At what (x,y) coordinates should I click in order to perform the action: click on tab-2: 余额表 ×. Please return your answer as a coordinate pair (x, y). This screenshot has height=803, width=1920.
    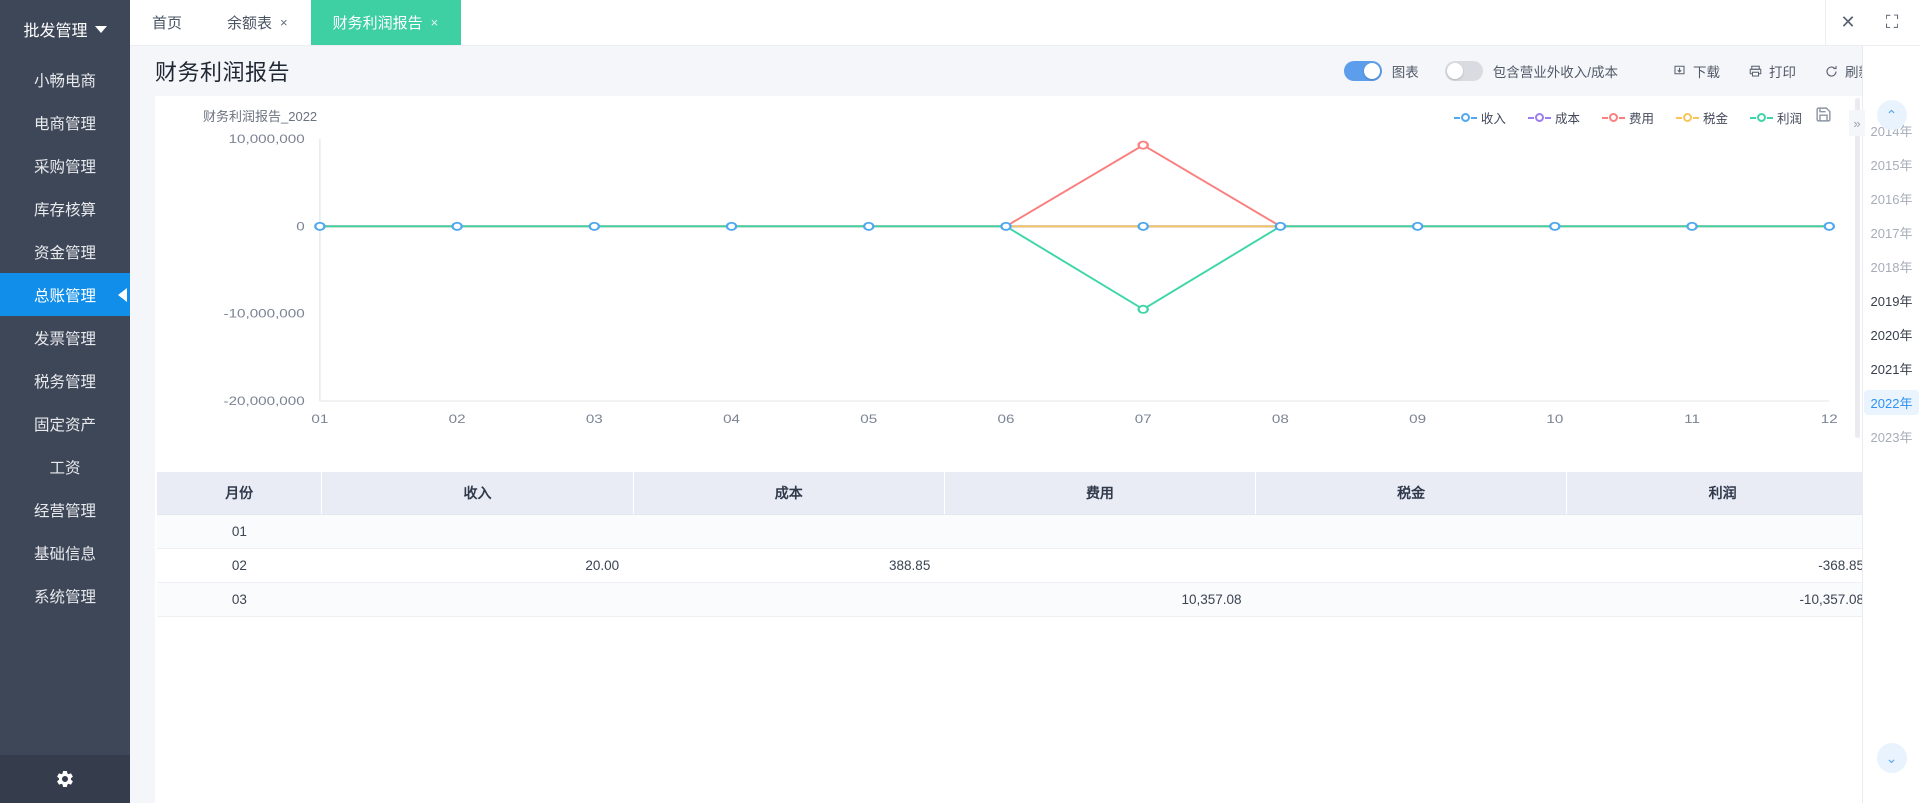
    Looking at the image, I should click on (258, 22).